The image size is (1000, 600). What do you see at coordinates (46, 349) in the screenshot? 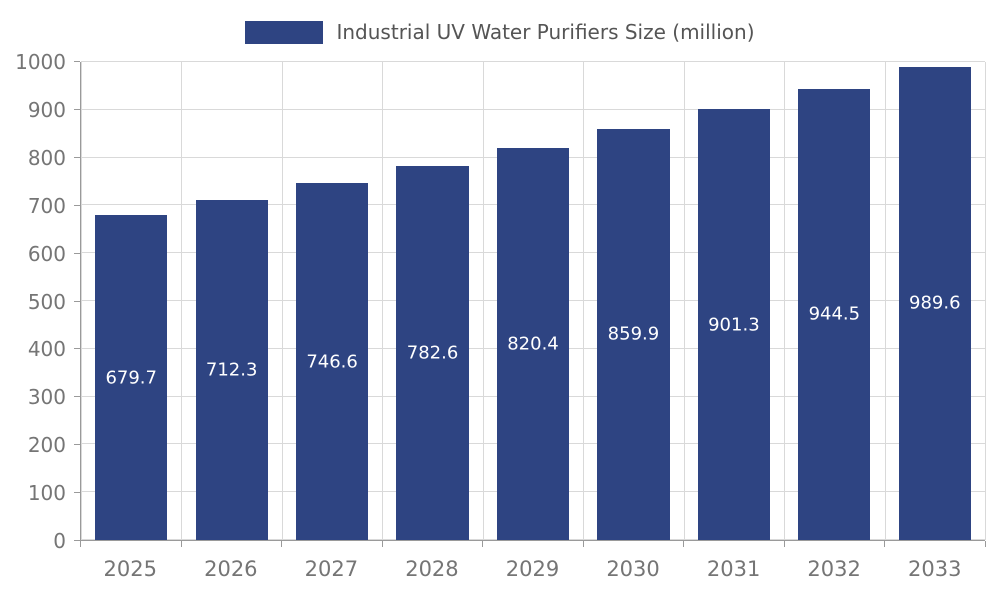
I see `y-tick-label: 400` at bounding box center [46, 349].